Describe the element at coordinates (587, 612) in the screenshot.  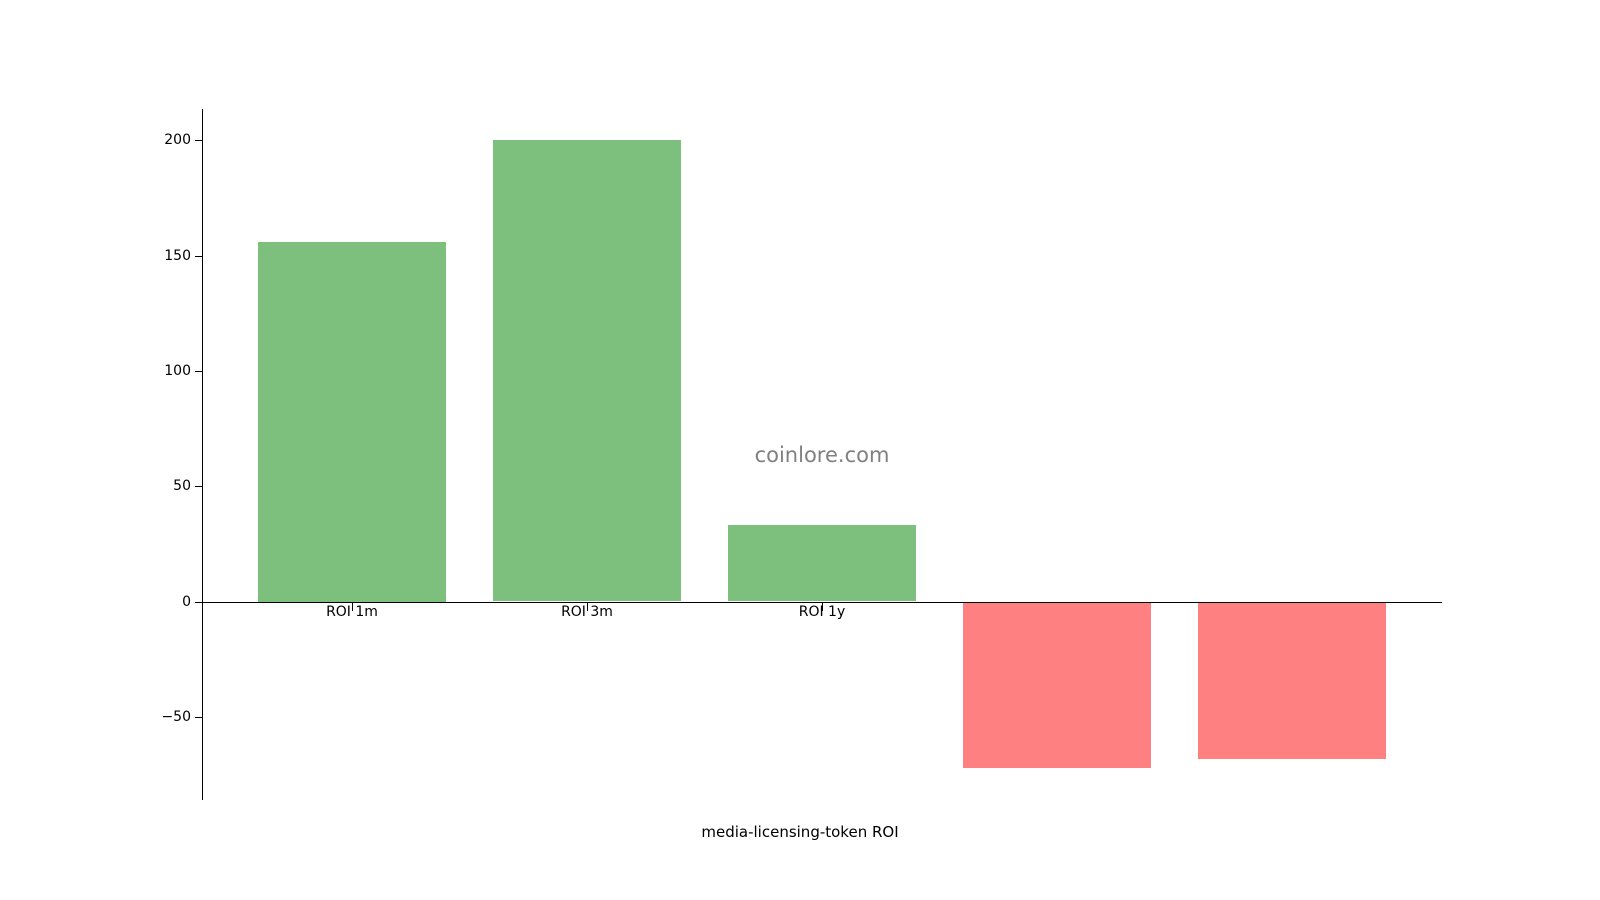
I see `x-tick-label: ROI 3m` at that location.